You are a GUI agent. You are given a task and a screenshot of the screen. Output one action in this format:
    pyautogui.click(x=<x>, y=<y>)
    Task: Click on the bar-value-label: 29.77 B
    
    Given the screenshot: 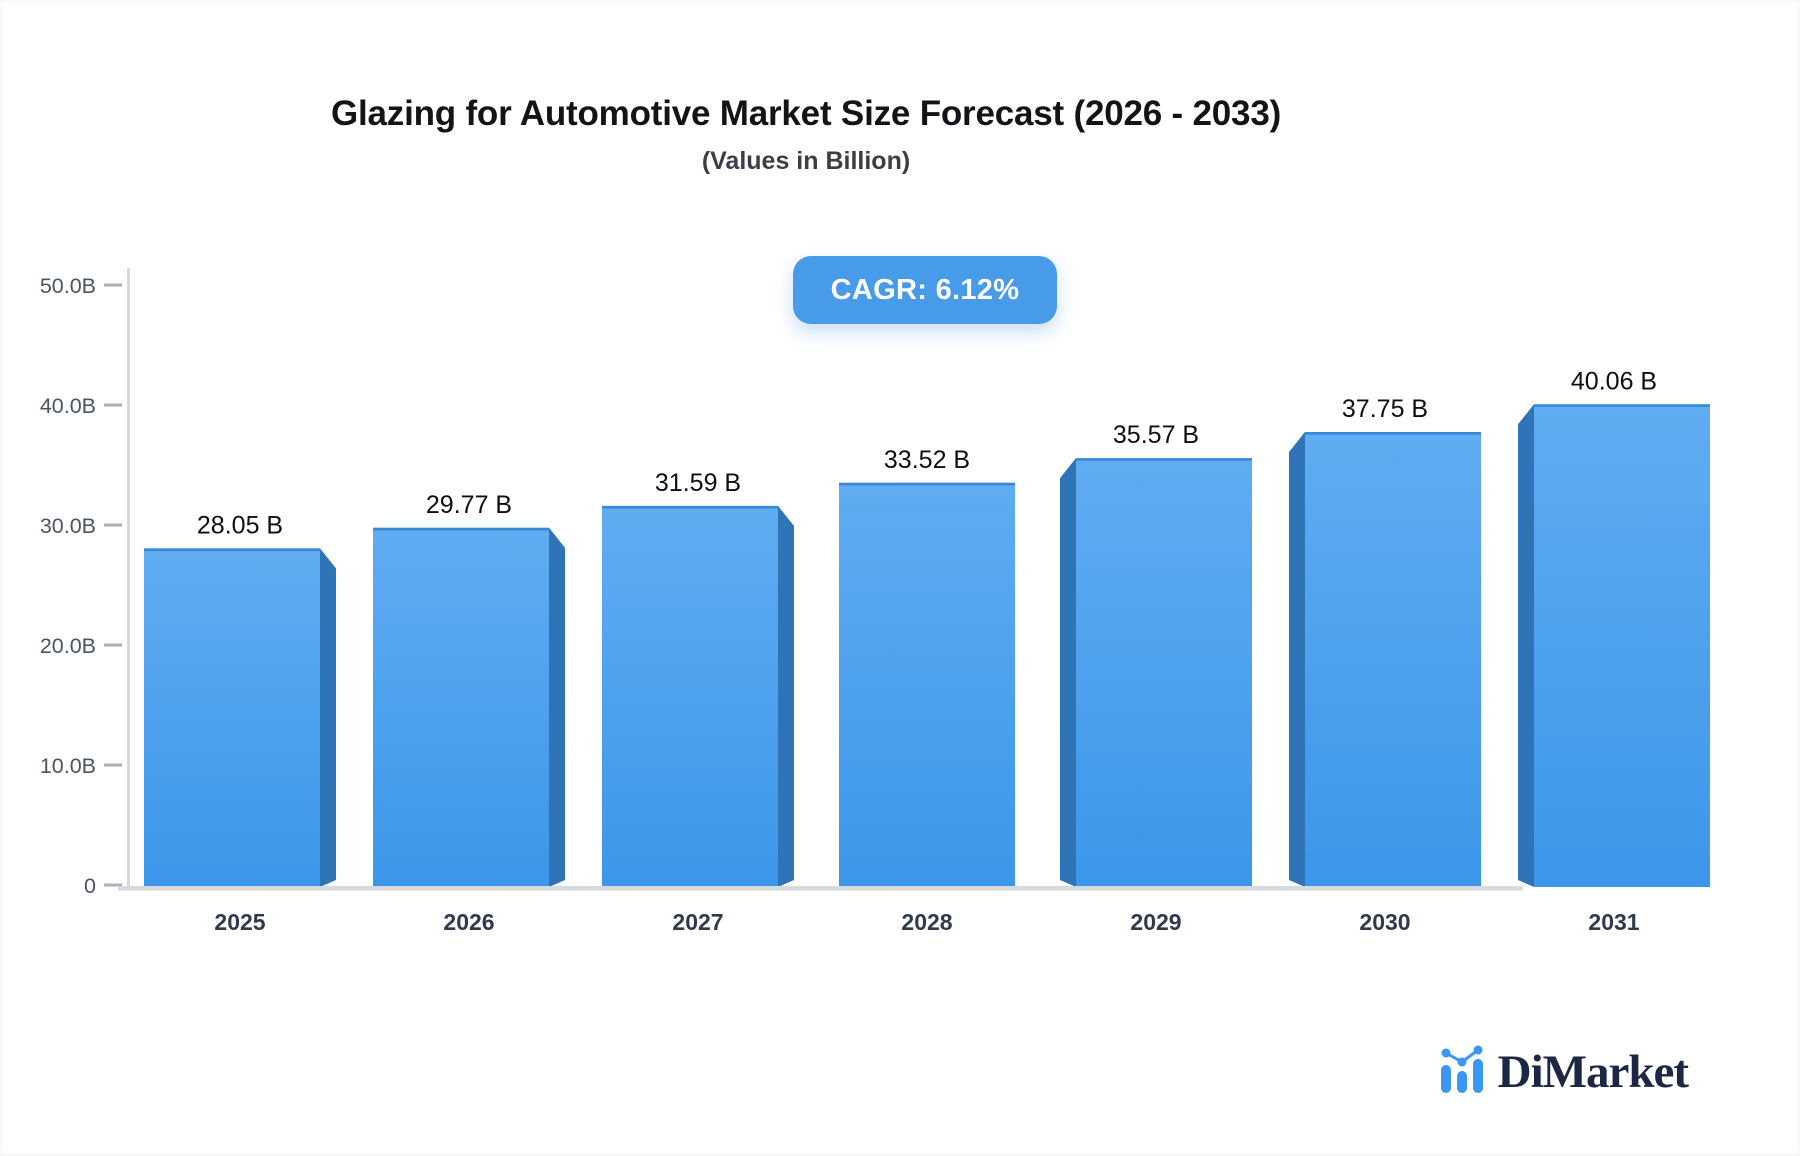 What is the action you would take?
    pyautogui.click(x=469, y=505)
    